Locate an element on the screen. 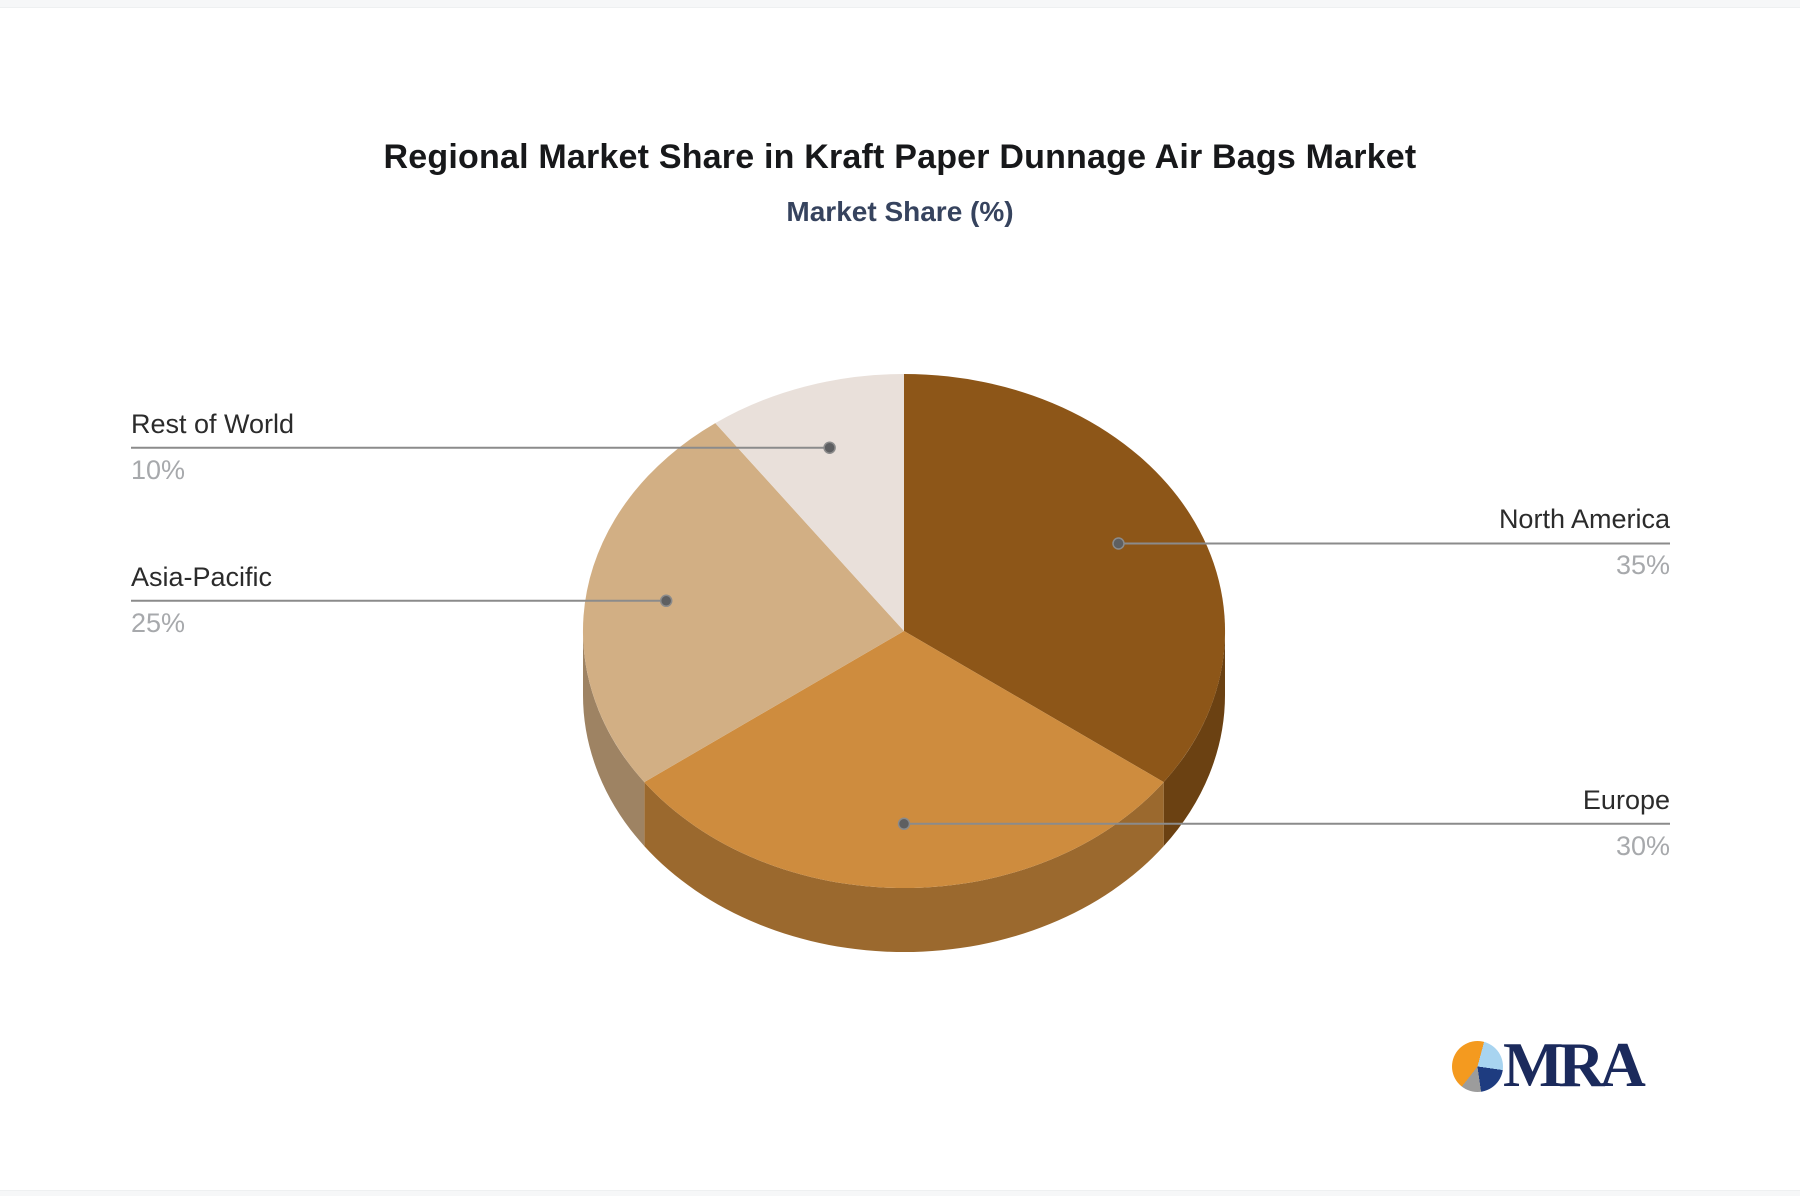  leader-dot-asia-pacific is located at coordinates (666, 601).